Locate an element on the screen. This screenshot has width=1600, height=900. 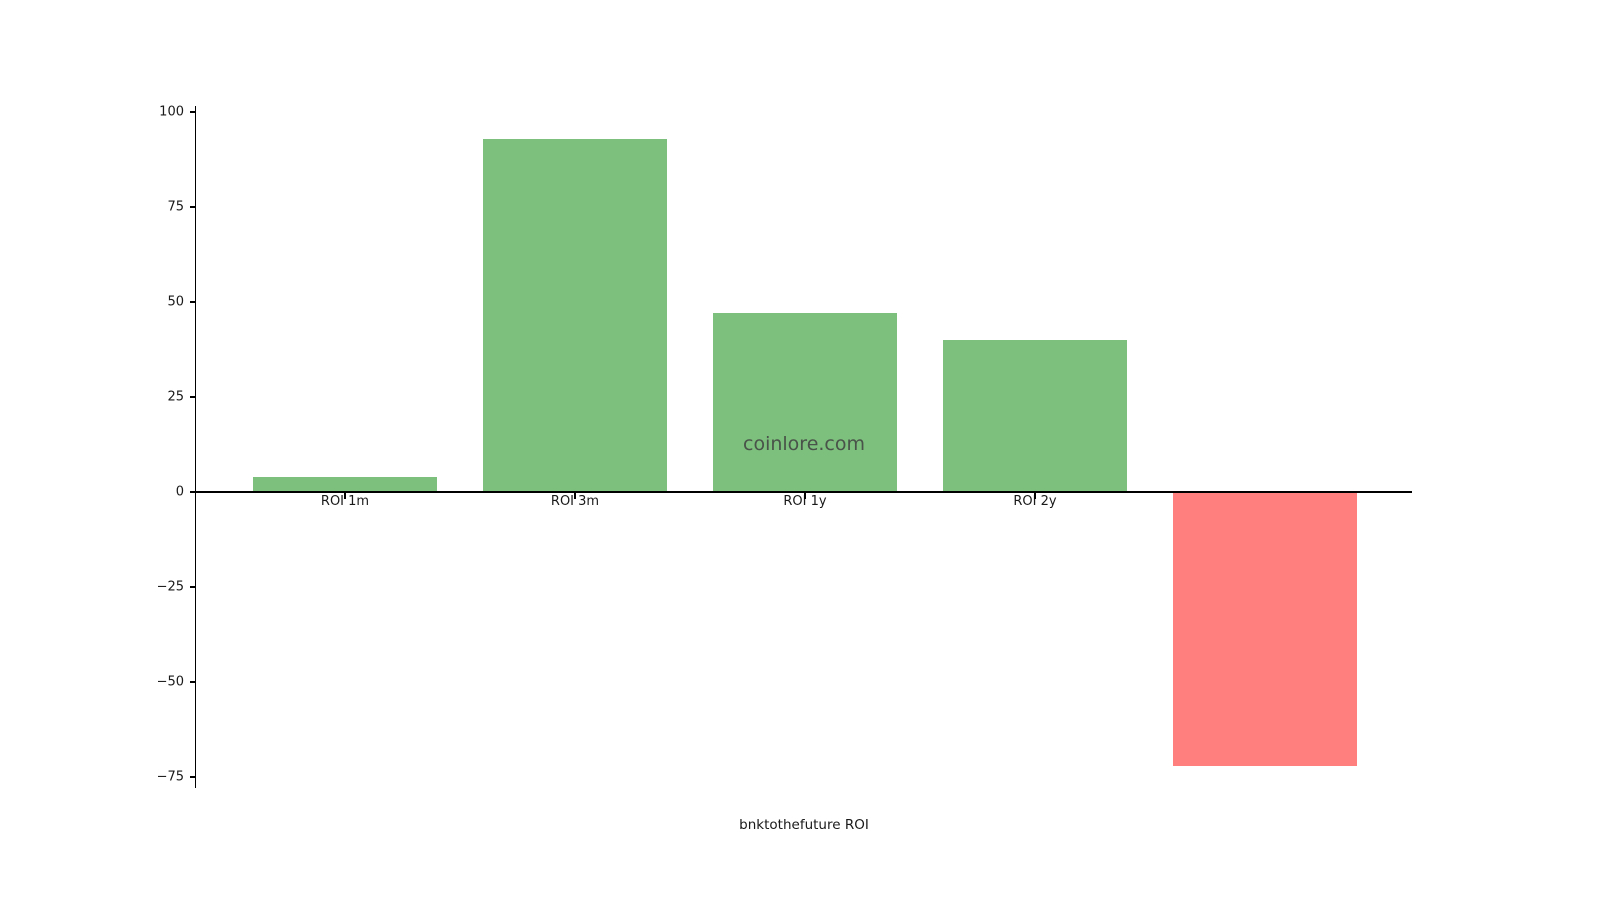
y-axis-line is located at coordinates (195, 447).